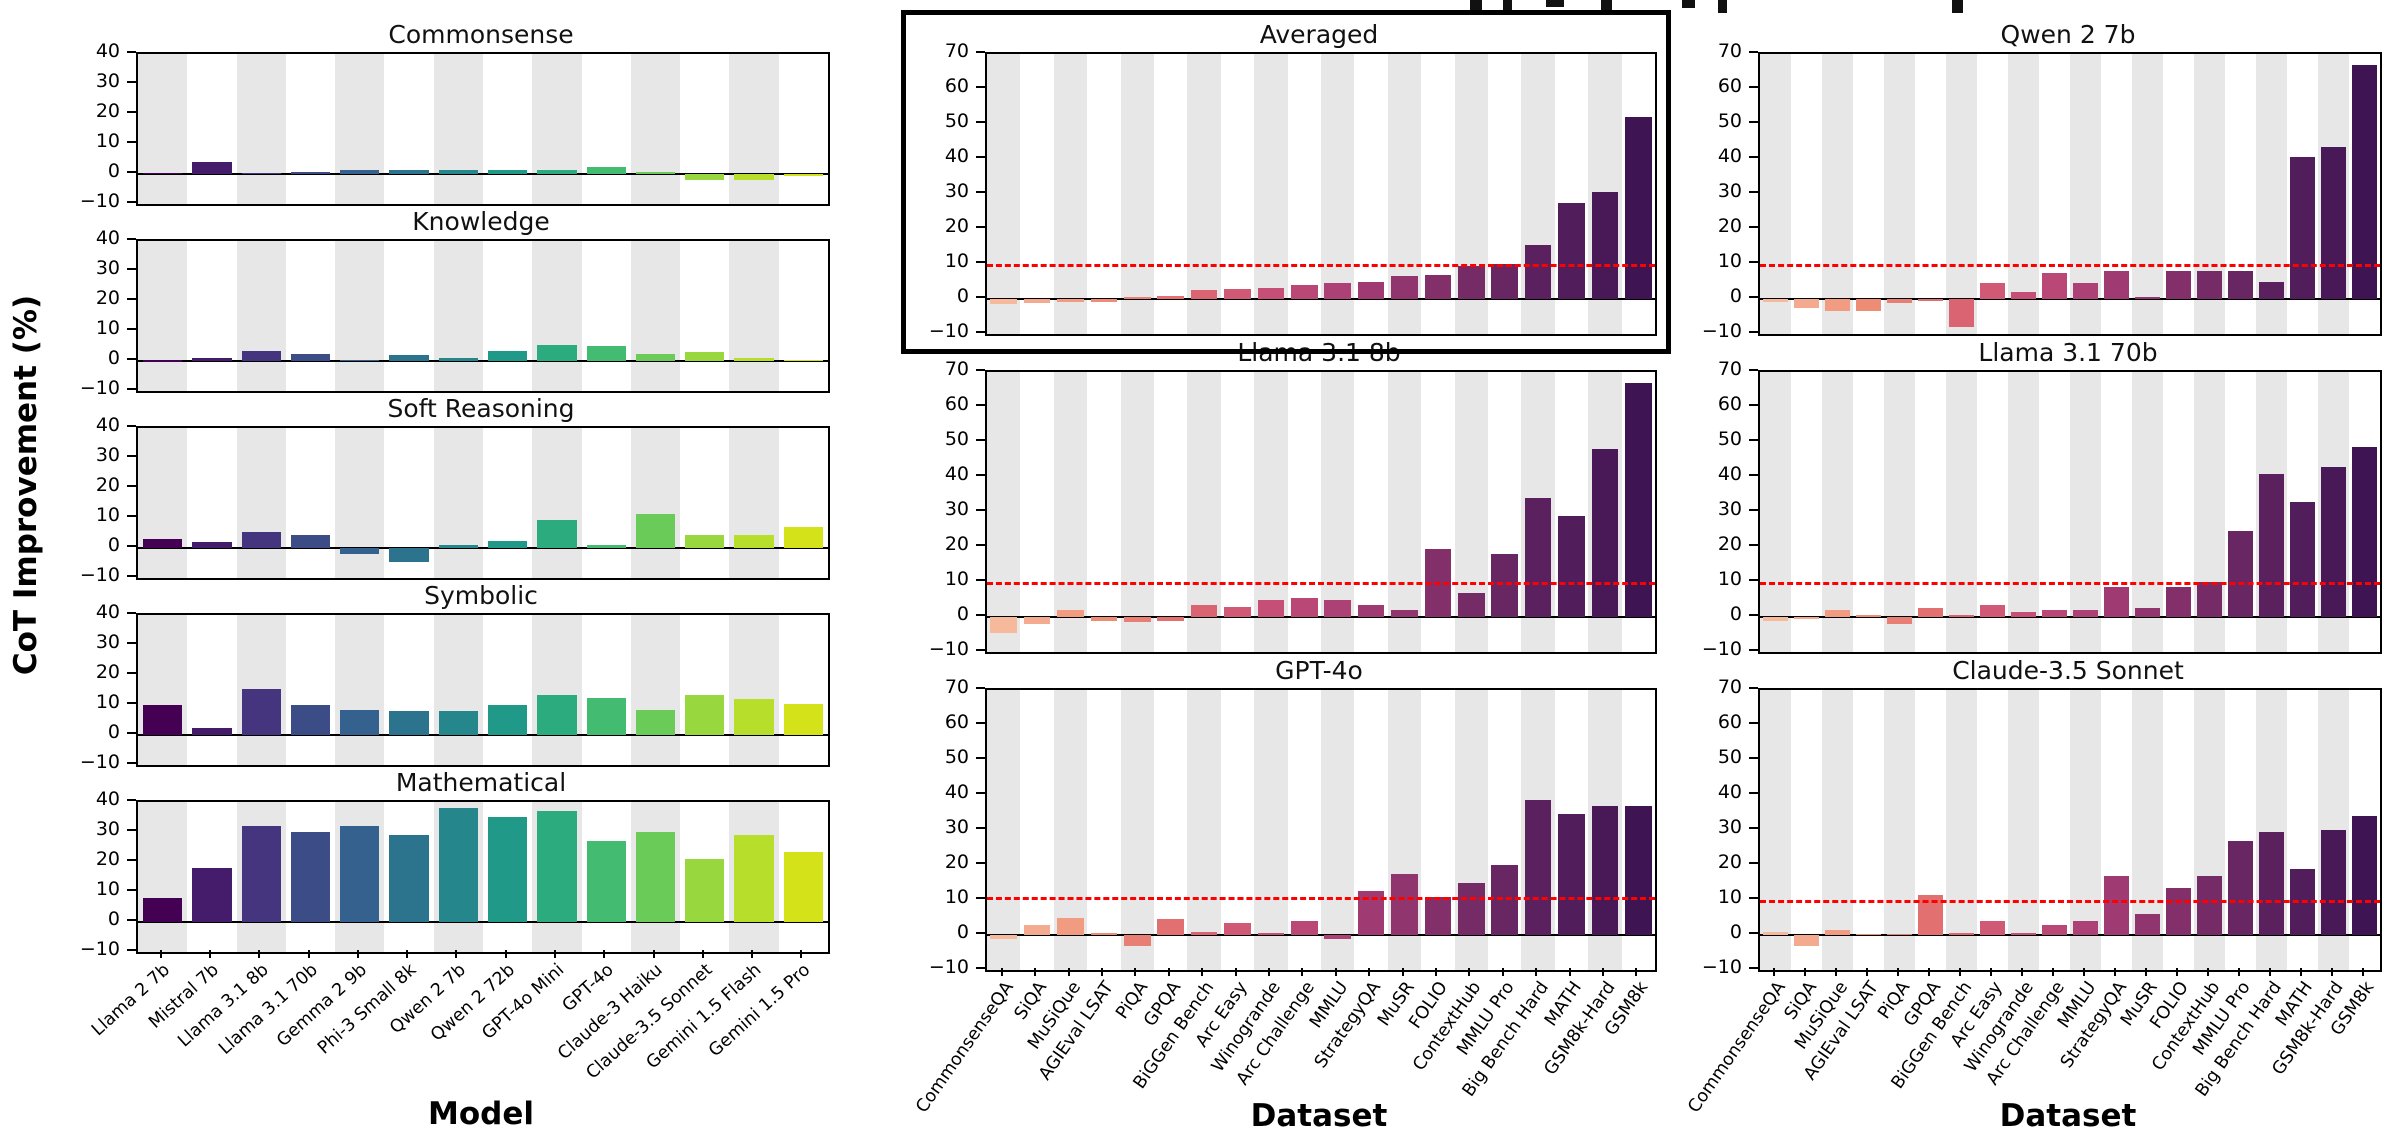  Describe the element at coordinates (481, 221) in the screenshot. I see `chart-title: Knowledge` at that location.